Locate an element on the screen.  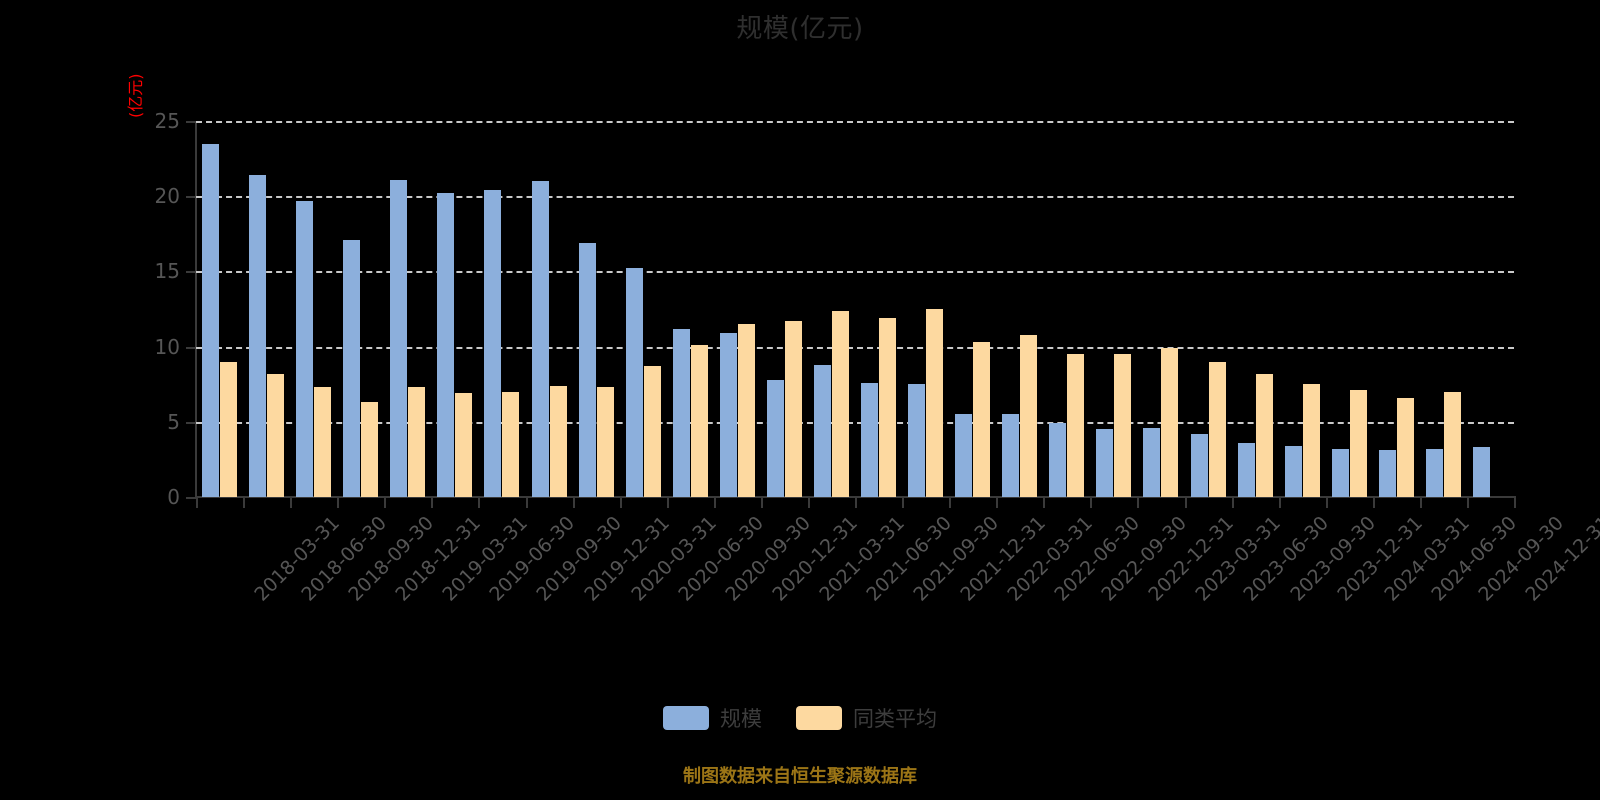
gridline is located at coordinates (855, 347).